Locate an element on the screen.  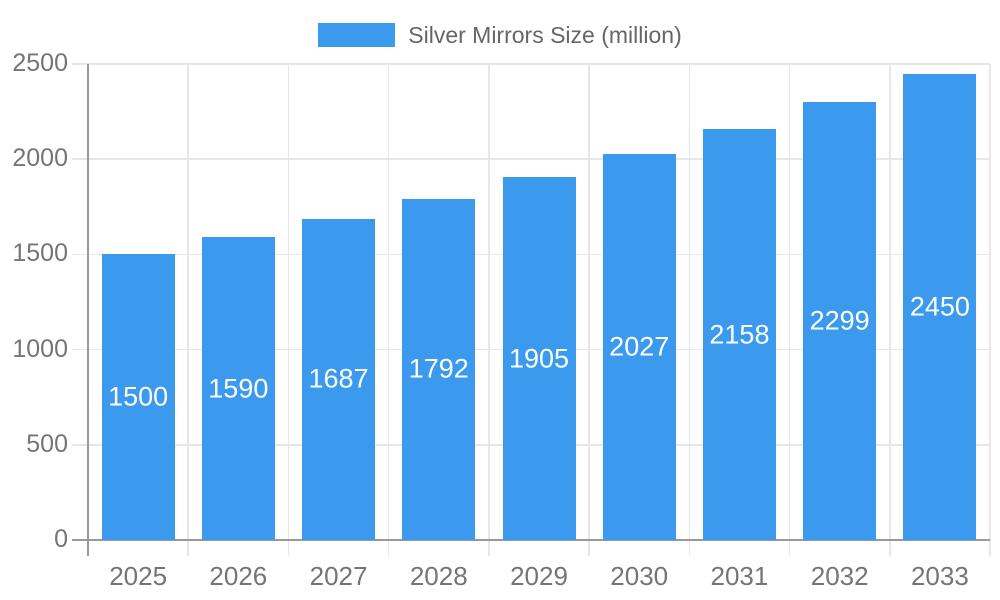
bar-2033 is located at coordinates (940, 306).